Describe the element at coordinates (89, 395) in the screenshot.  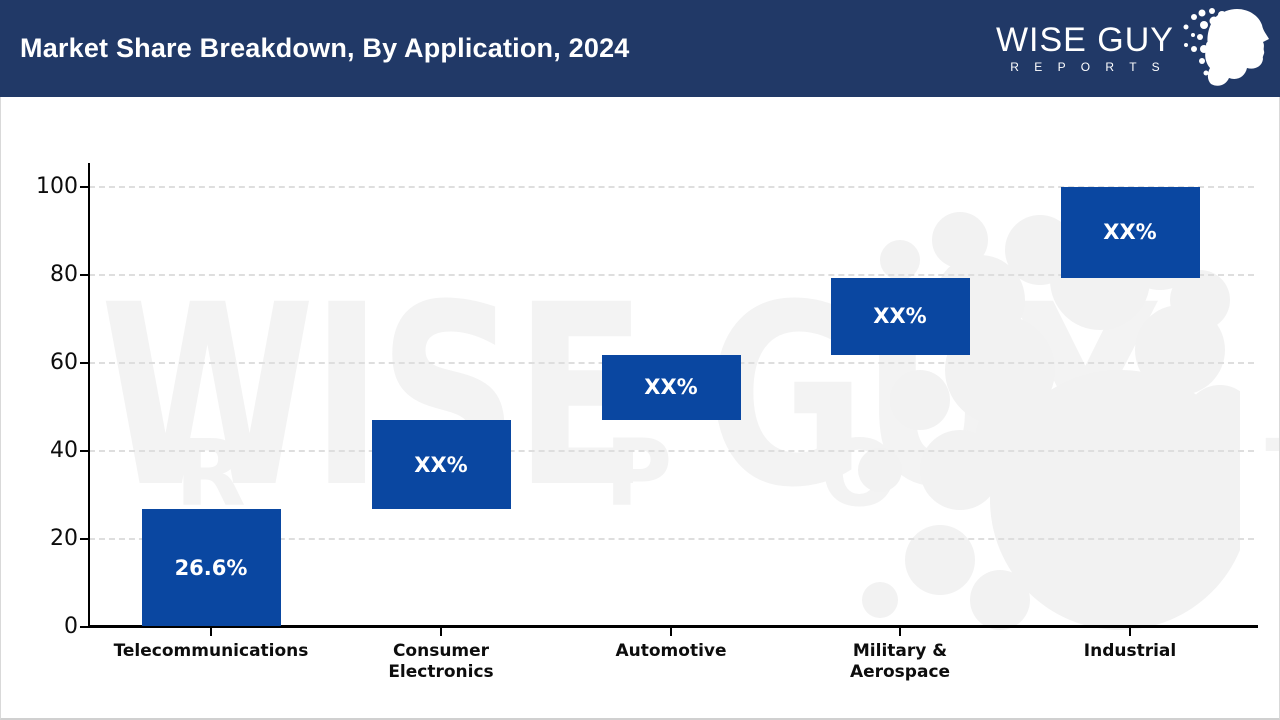
I see `y-axis-line` at that location.